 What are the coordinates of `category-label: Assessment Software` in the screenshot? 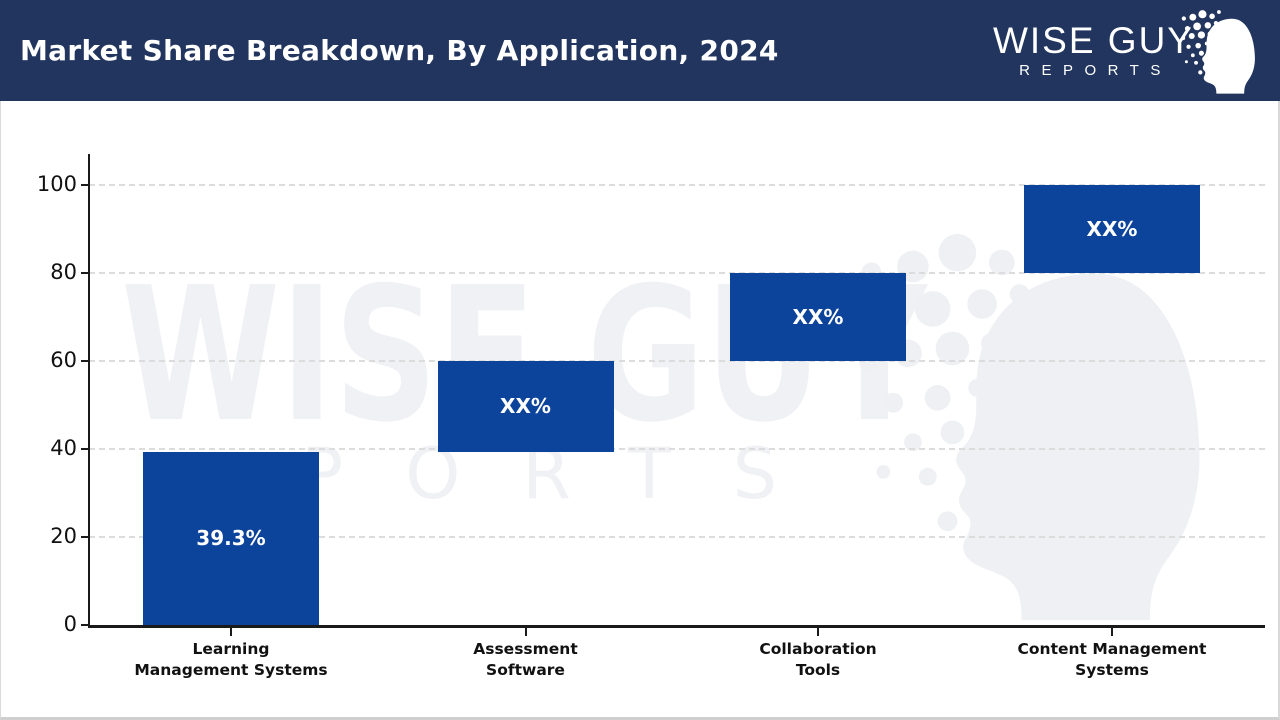 It's located at (525, 659).